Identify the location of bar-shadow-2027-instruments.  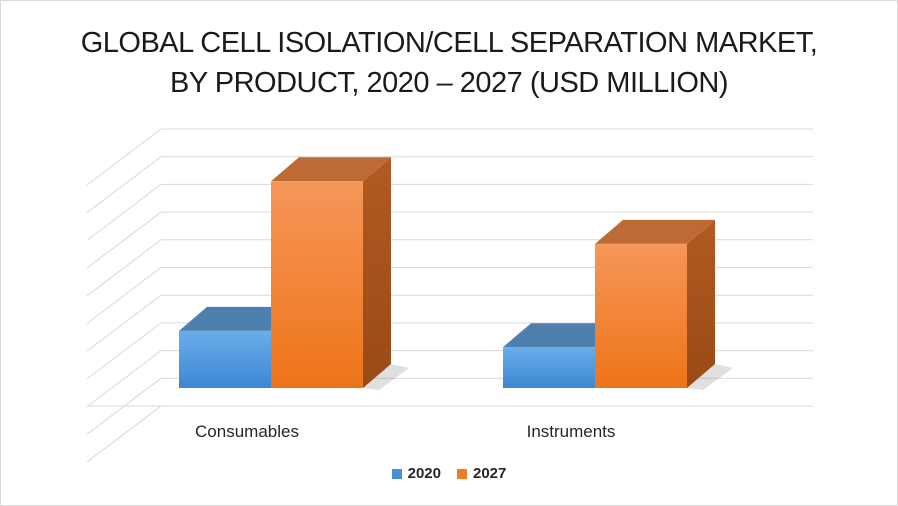
(710, 377).